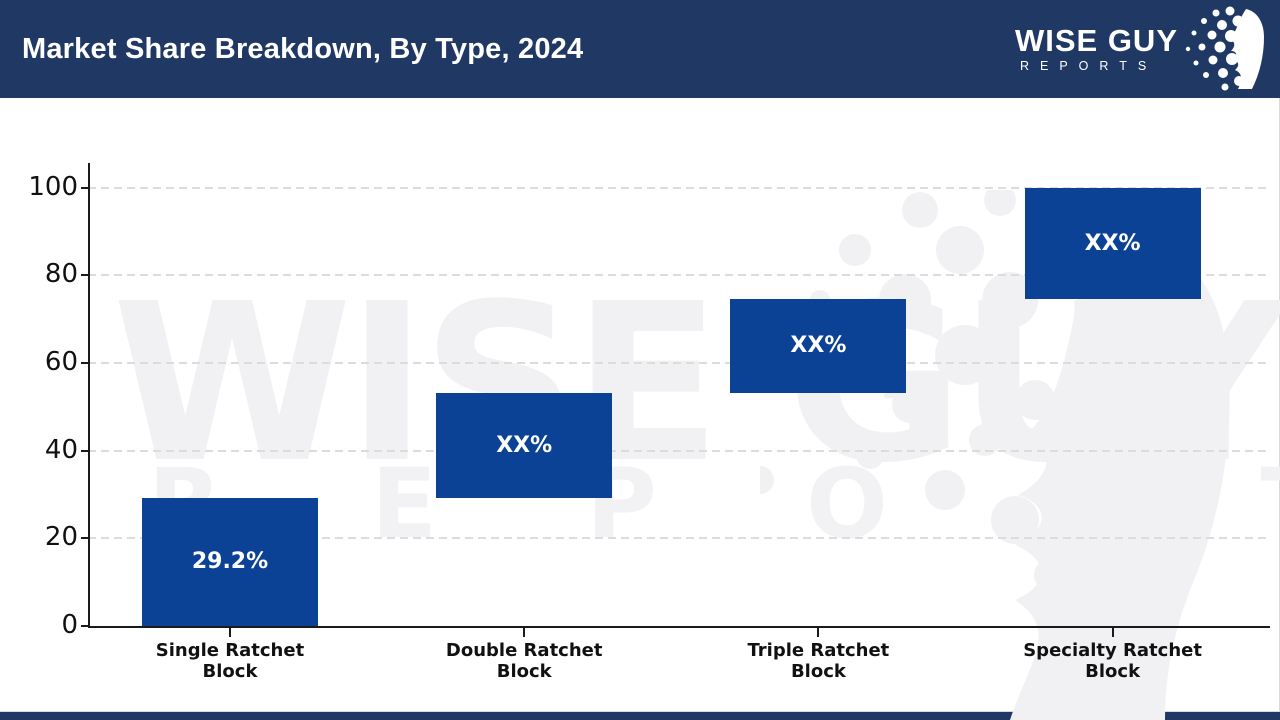  Describe the element at coordinates (1224, 48) in the screenshot. I see `dot-face-icon` at that location.